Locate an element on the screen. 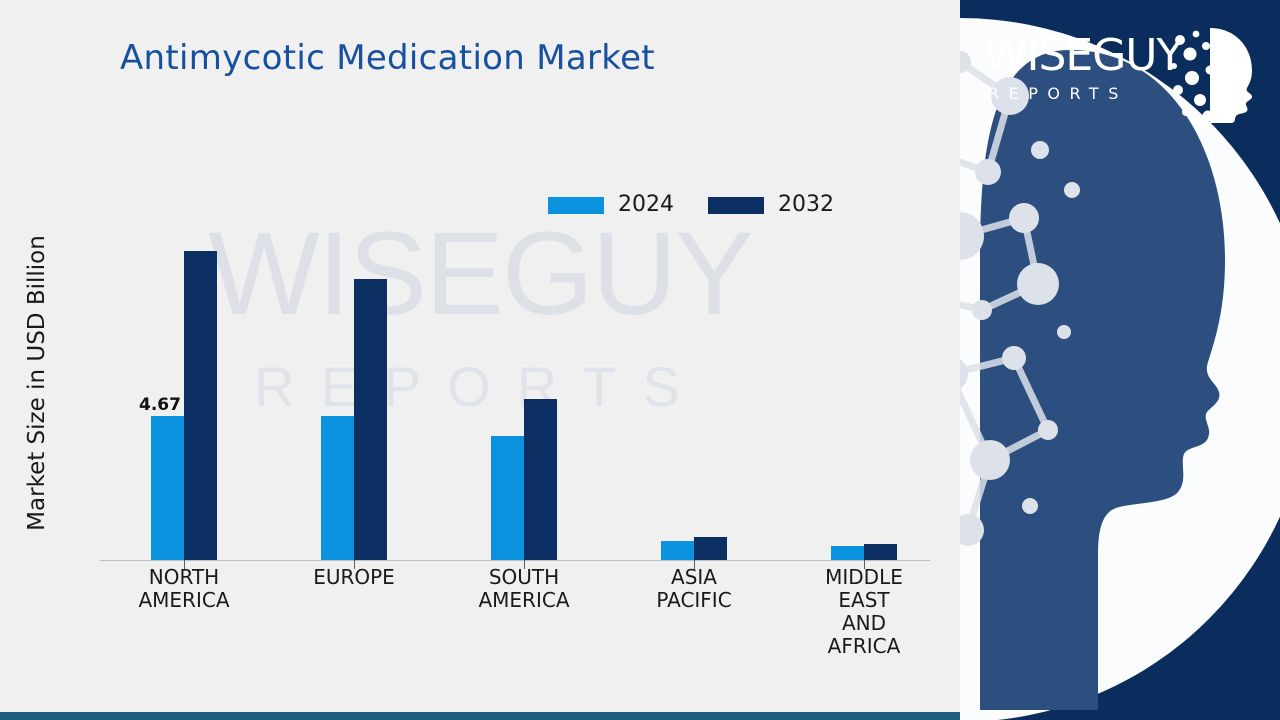  bottom-accent-strip is located at coordinates (480, 716).